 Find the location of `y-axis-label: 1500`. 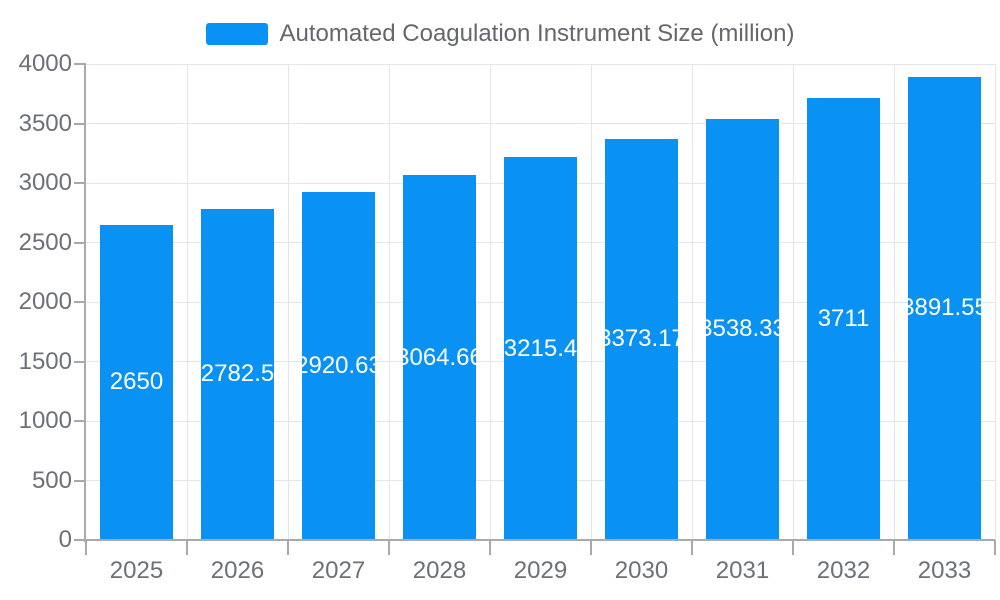

y-axis-label: 1500 is located at coordinates (45, 361).